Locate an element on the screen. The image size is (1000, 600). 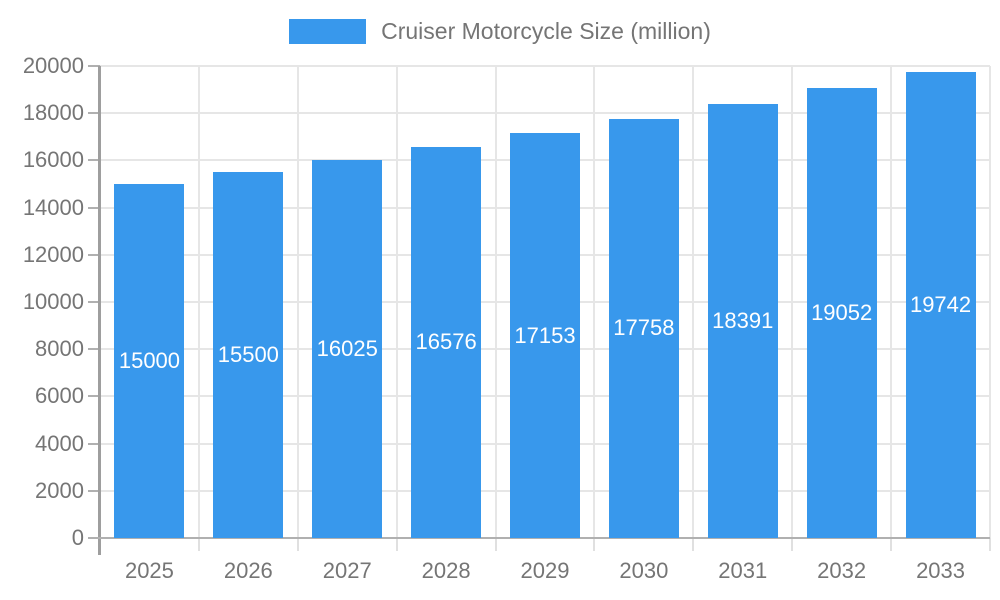
legend-swatch-icon is located at coordinates (328, 31).